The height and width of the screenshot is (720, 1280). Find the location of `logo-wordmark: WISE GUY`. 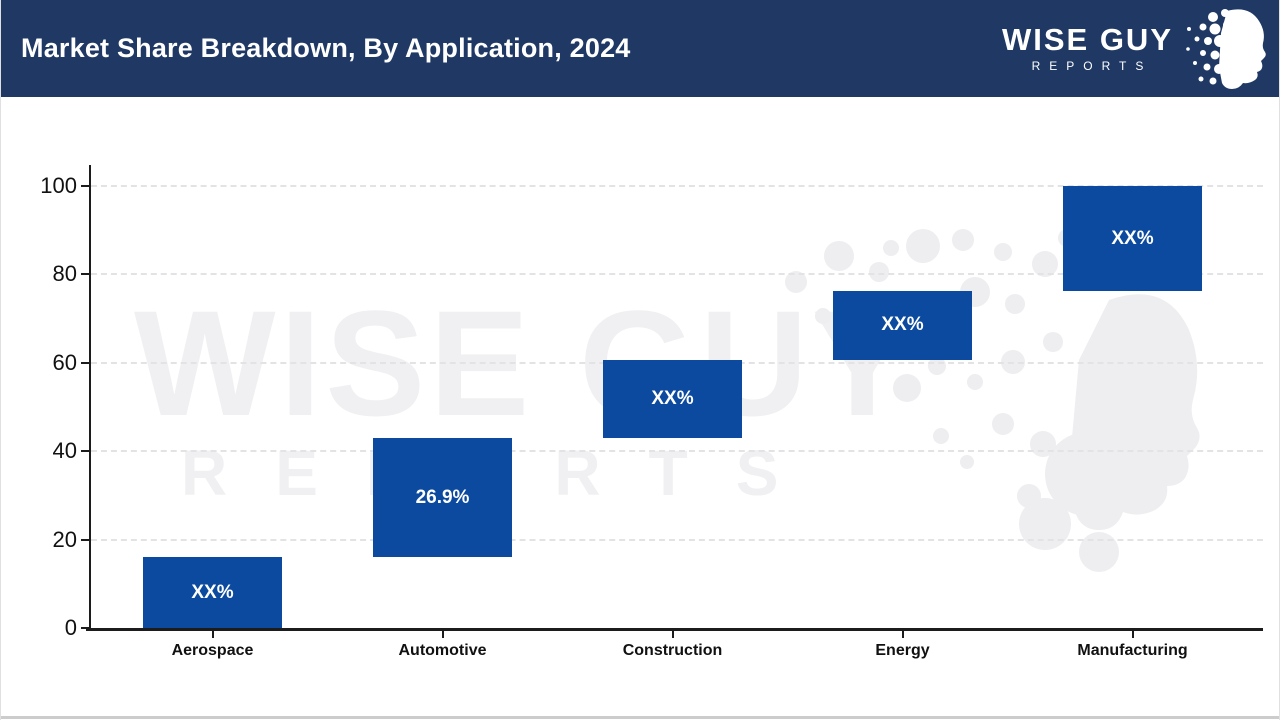

logo-wordmark: WISE GUY is located at coordinates (1087, 39).